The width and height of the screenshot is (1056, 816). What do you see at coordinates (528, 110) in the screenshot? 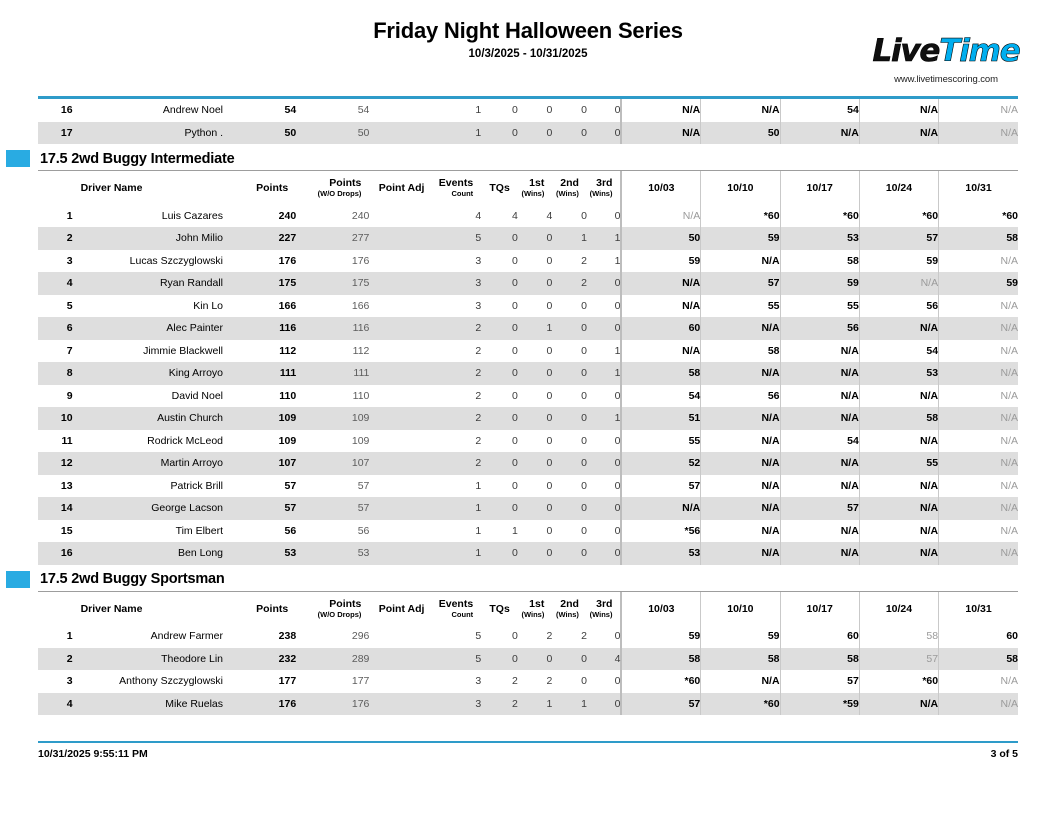
I see `table-row: 16 Andrew Noel 54 54 1 0 0 0 0 N/A N/A 54 N/A N/A` at bounding box center [528, 110].